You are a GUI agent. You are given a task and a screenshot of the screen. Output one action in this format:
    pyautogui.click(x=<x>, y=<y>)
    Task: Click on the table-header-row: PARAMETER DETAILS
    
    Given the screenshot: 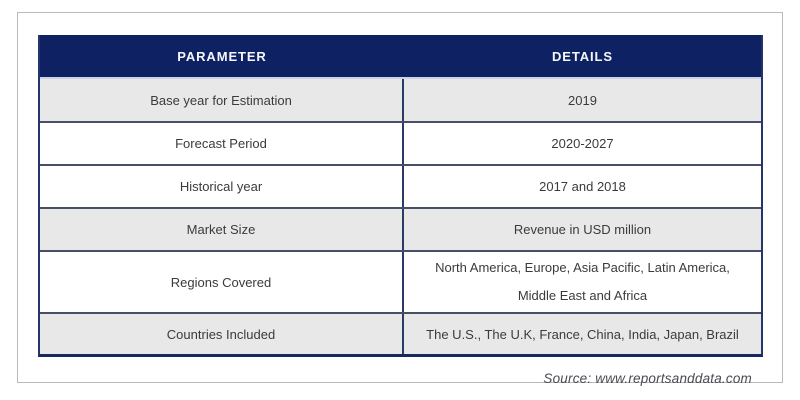 What is the action you would take?
    pyautogui.click(x=400, y=57)
    